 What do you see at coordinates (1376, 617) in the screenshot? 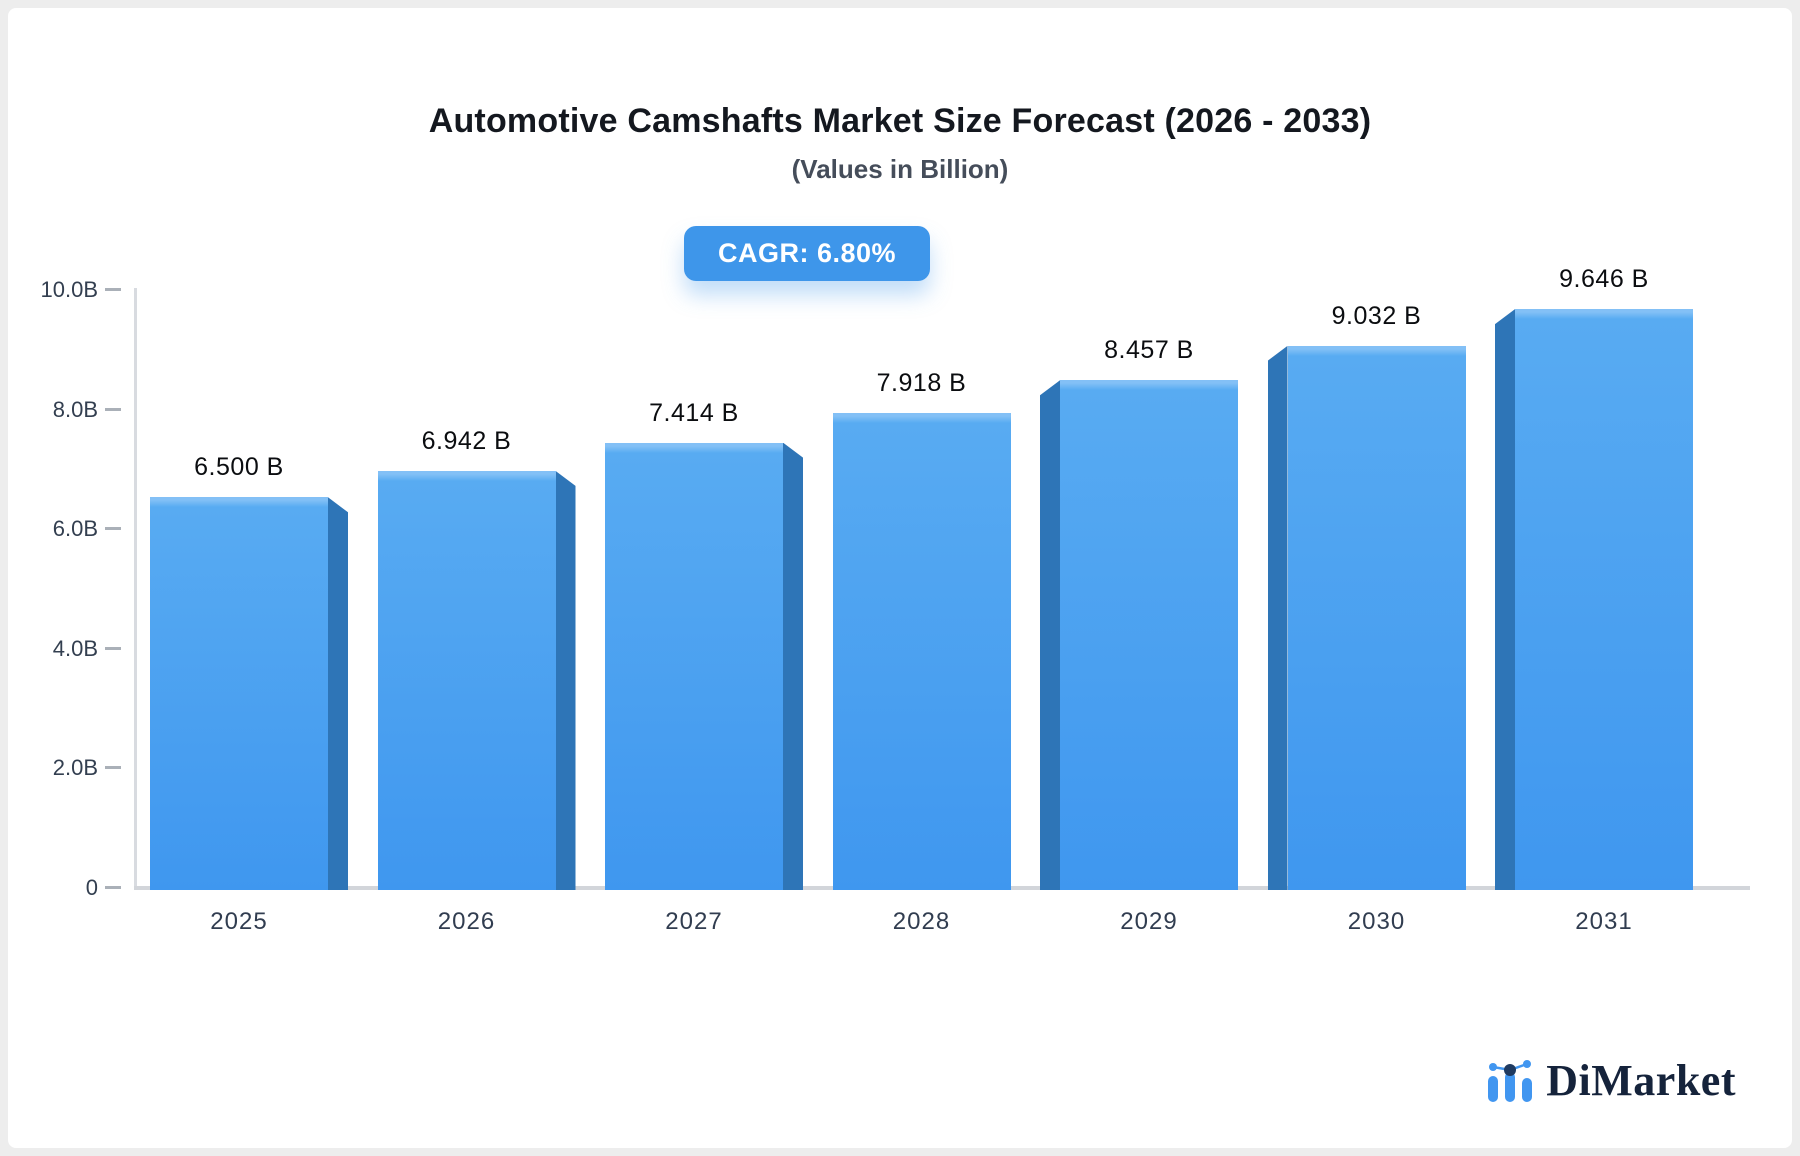
I see `bar-2030` at bounding box center [1376, 617].